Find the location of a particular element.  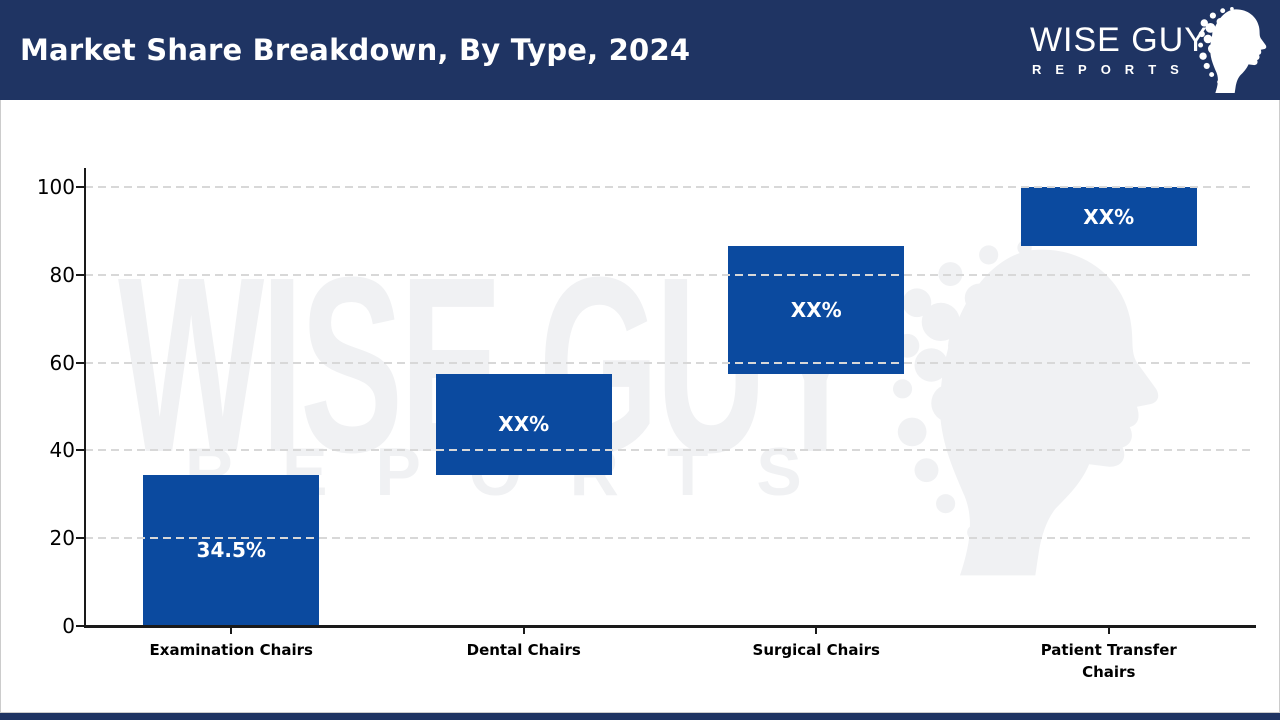

bar-value-label-2: XX% is located at coordinates (524, 424).